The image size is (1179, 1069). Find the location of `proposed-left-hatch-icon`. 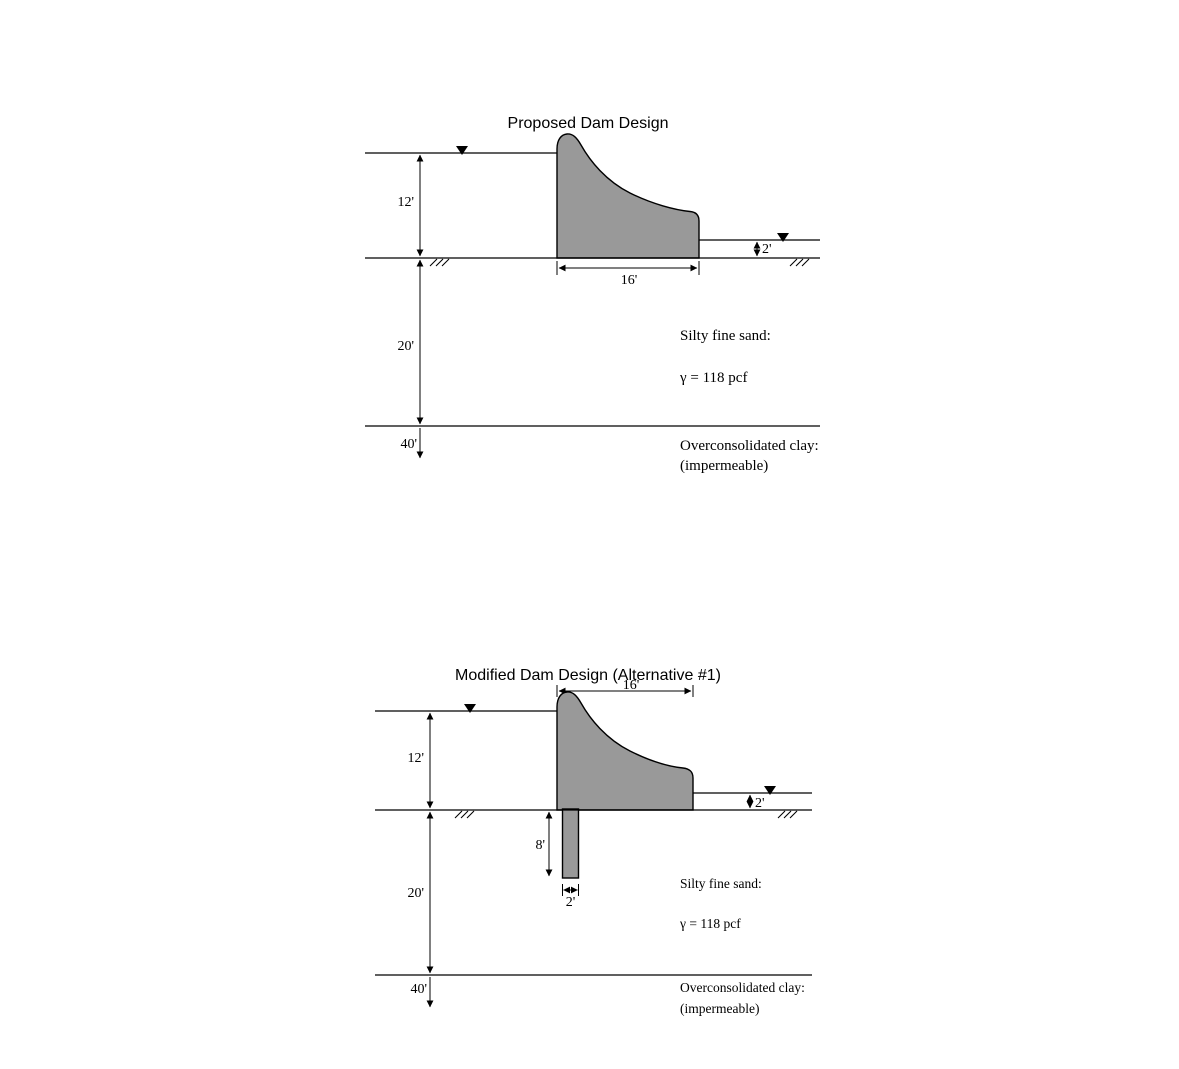

proposed-left-hatch-icon is located at coordinates (439, 262).